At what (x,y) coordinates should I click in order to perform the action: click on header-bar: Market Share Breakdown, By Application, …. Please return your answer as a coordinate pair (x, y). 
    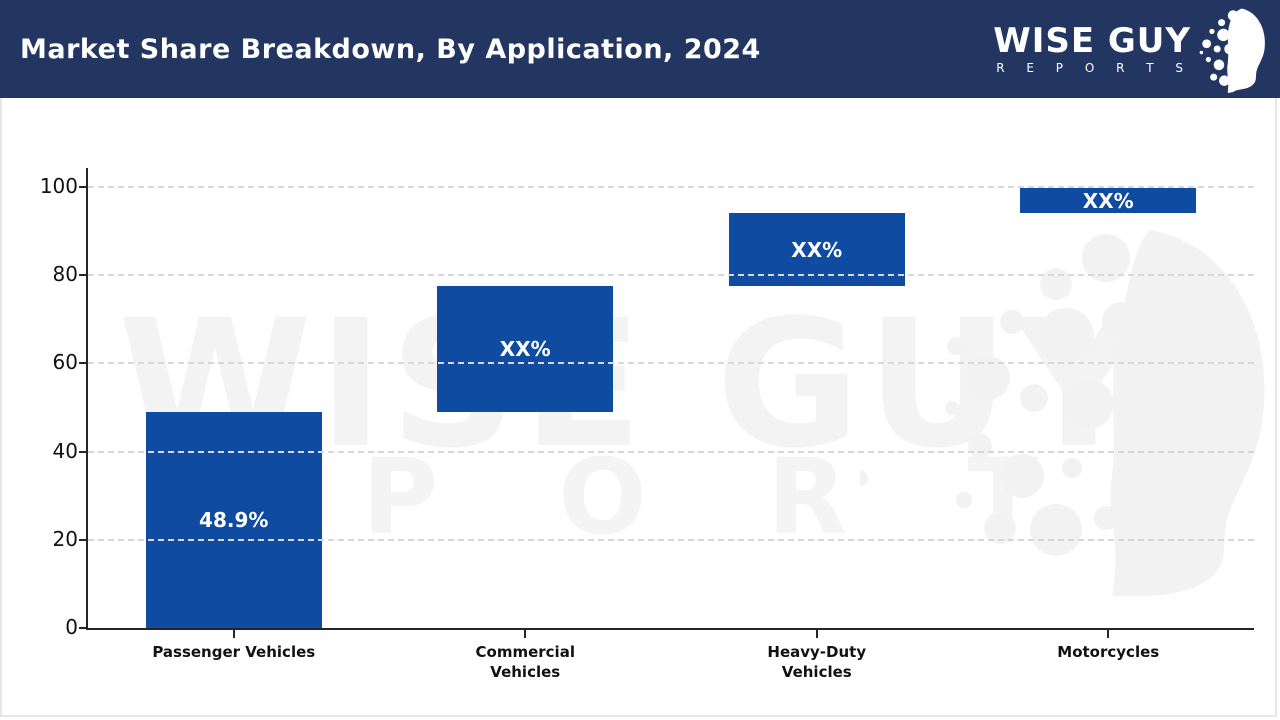
    Looking at the image, I should click on (640, 49).